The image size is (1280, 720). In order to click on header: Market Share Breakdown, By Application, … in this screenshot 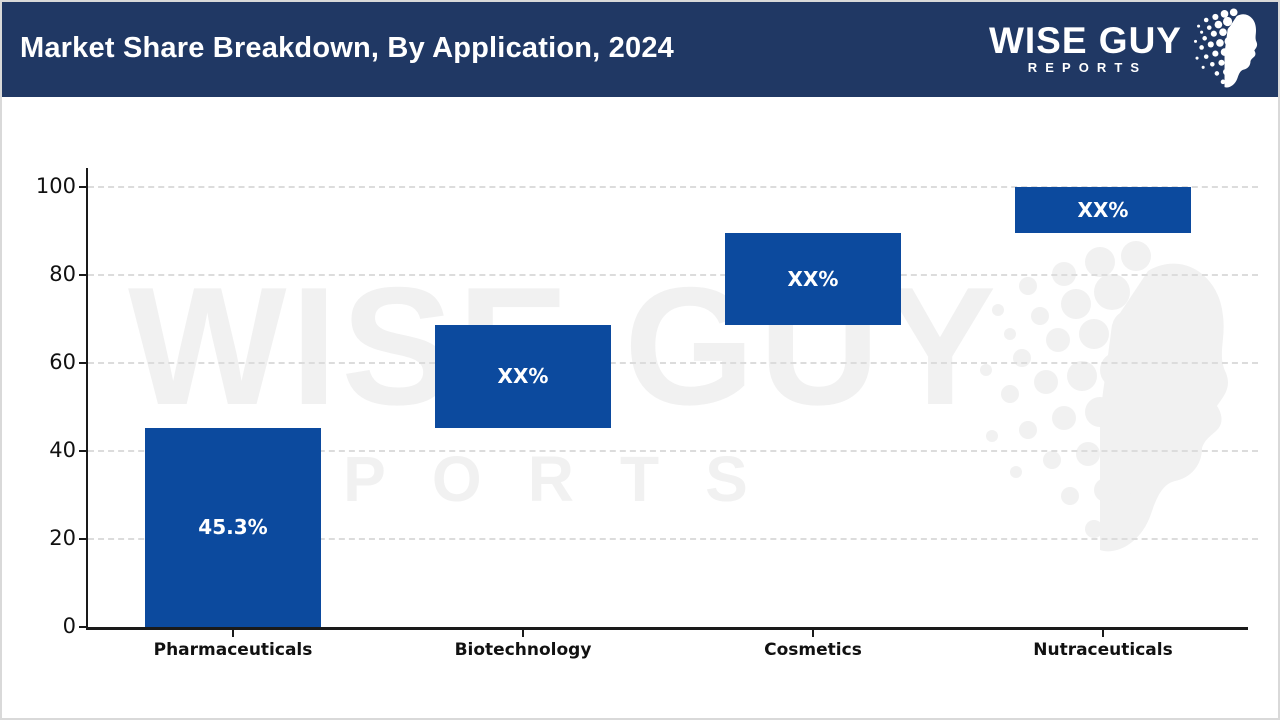, I will do `click(640, 48)`.